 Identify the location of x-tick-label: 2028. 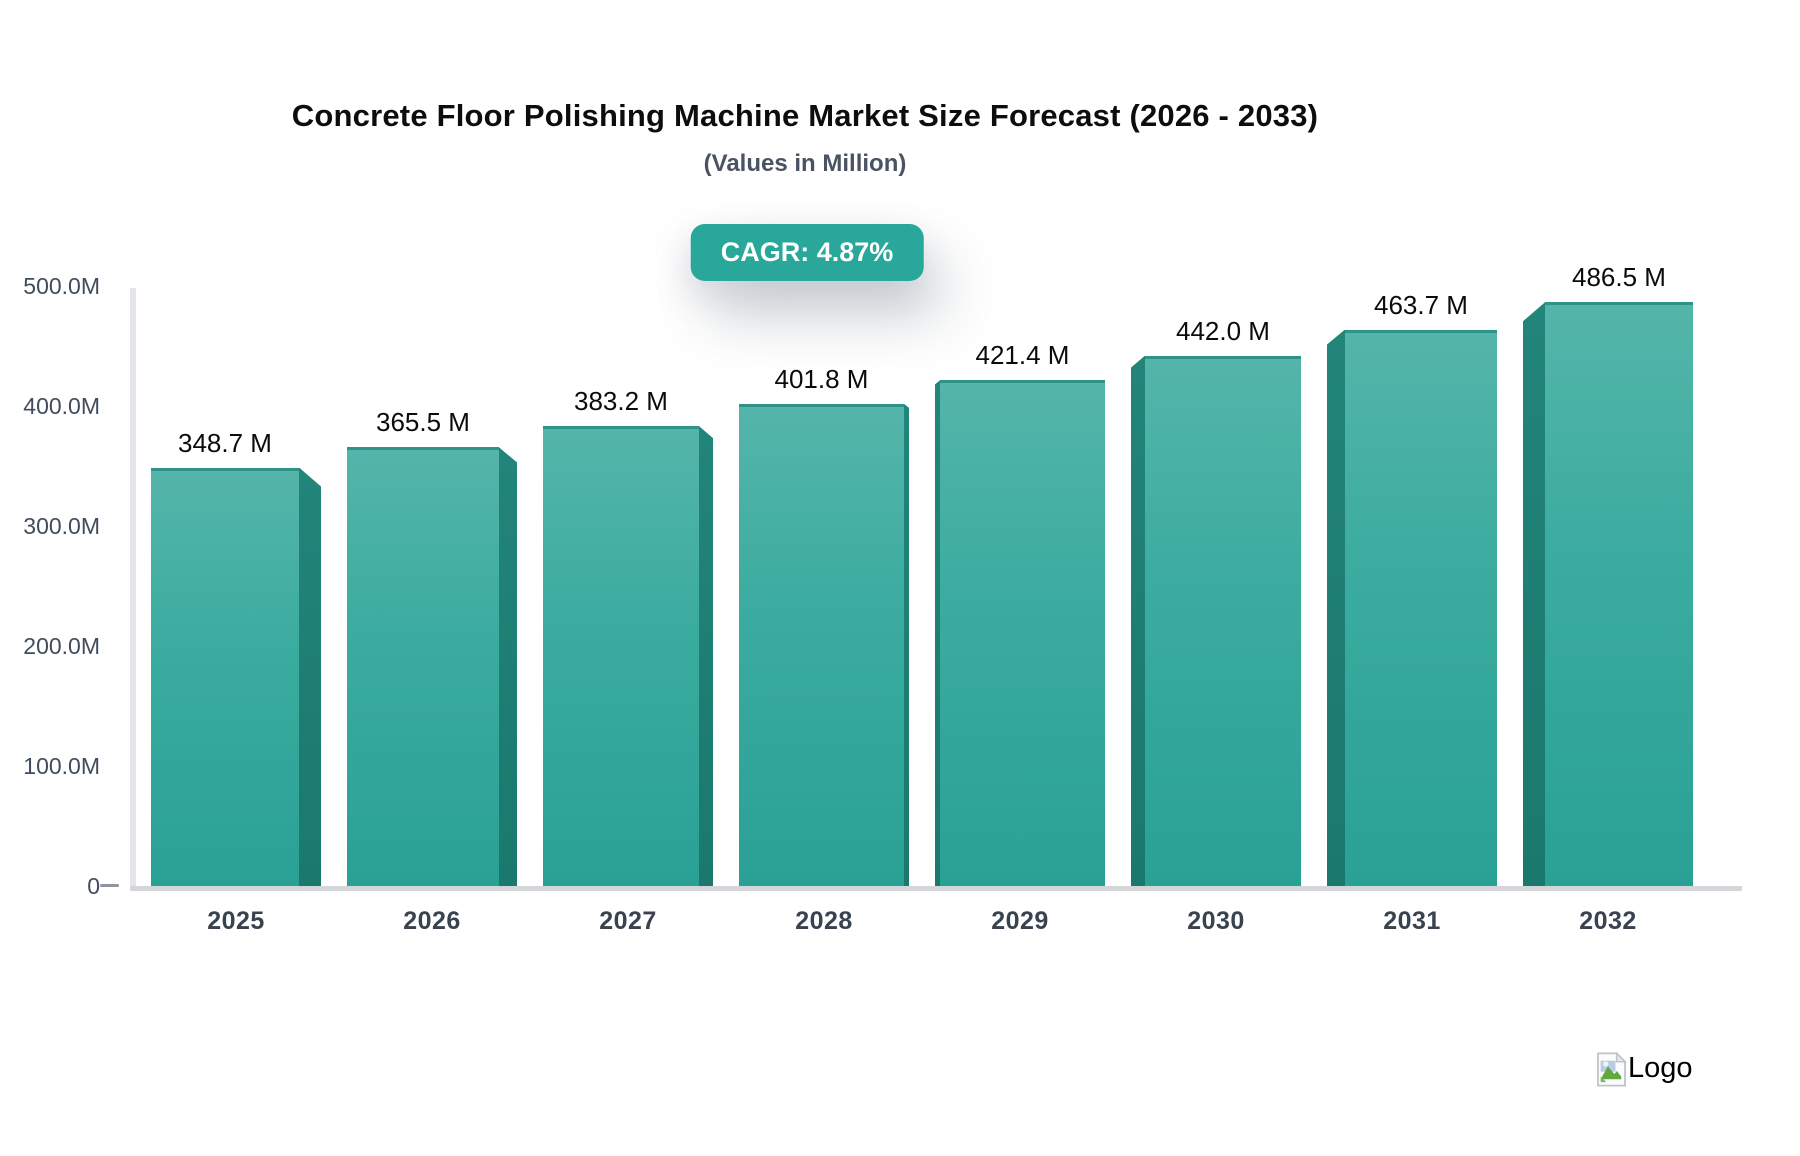
(824, 921).